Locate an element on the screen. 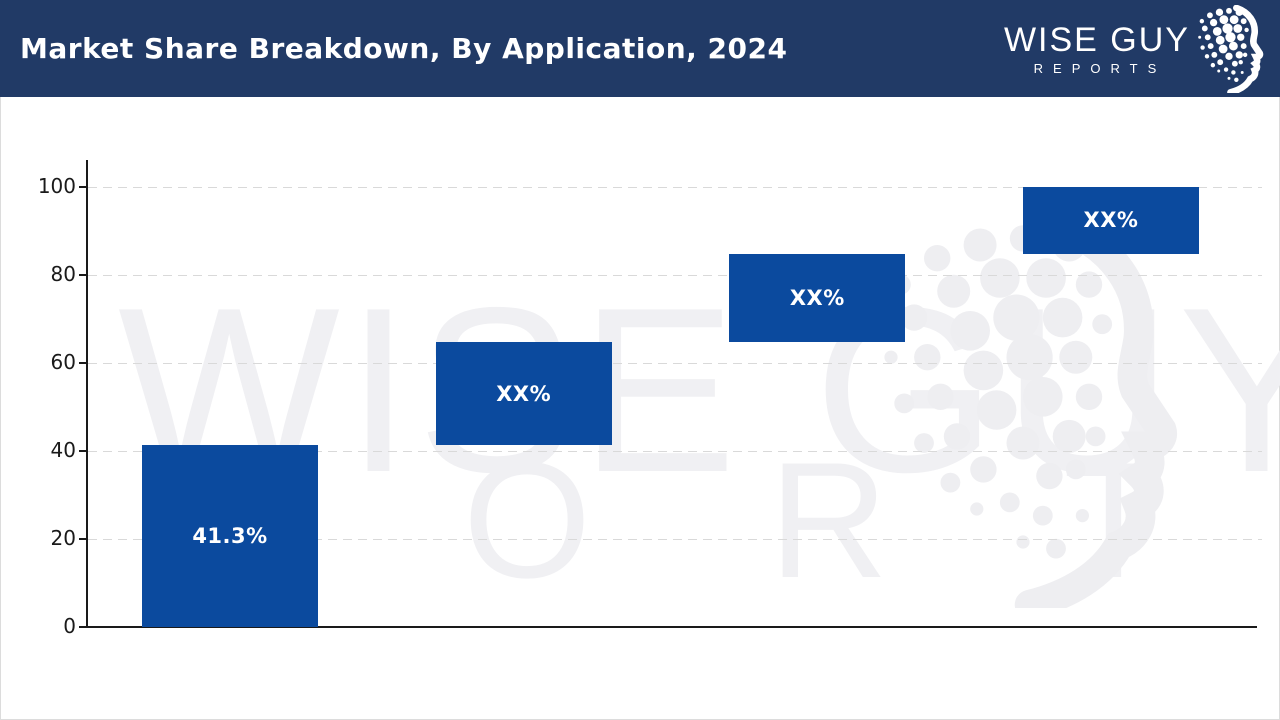 This screenshot has width=1280, height=720. logo-subtitle: REPORTS is located at coordinates (1100, 68).